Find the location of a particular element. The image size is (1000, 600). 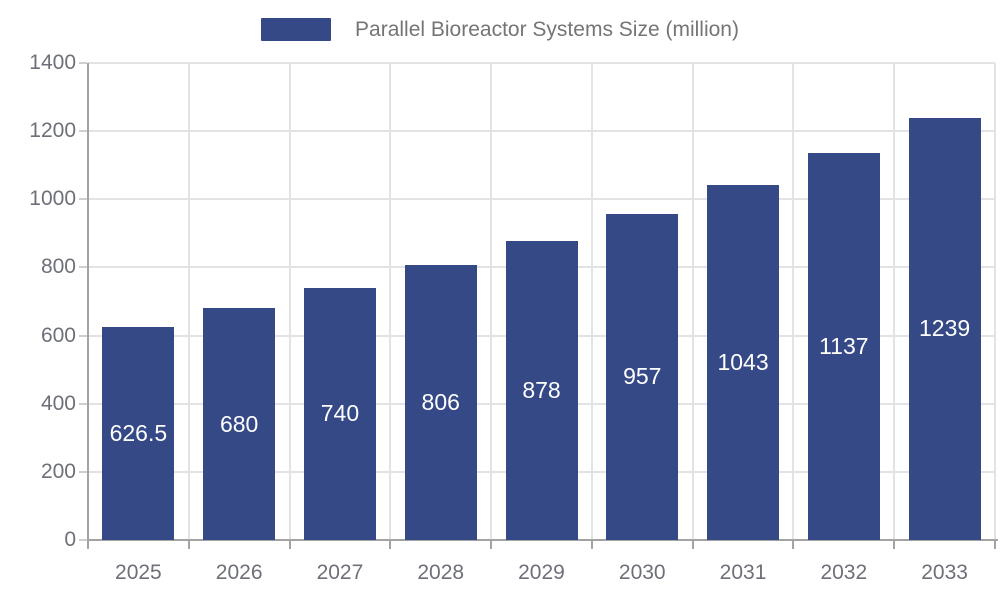

x-tick-label: 2031 is located at coordinates (743, 572).